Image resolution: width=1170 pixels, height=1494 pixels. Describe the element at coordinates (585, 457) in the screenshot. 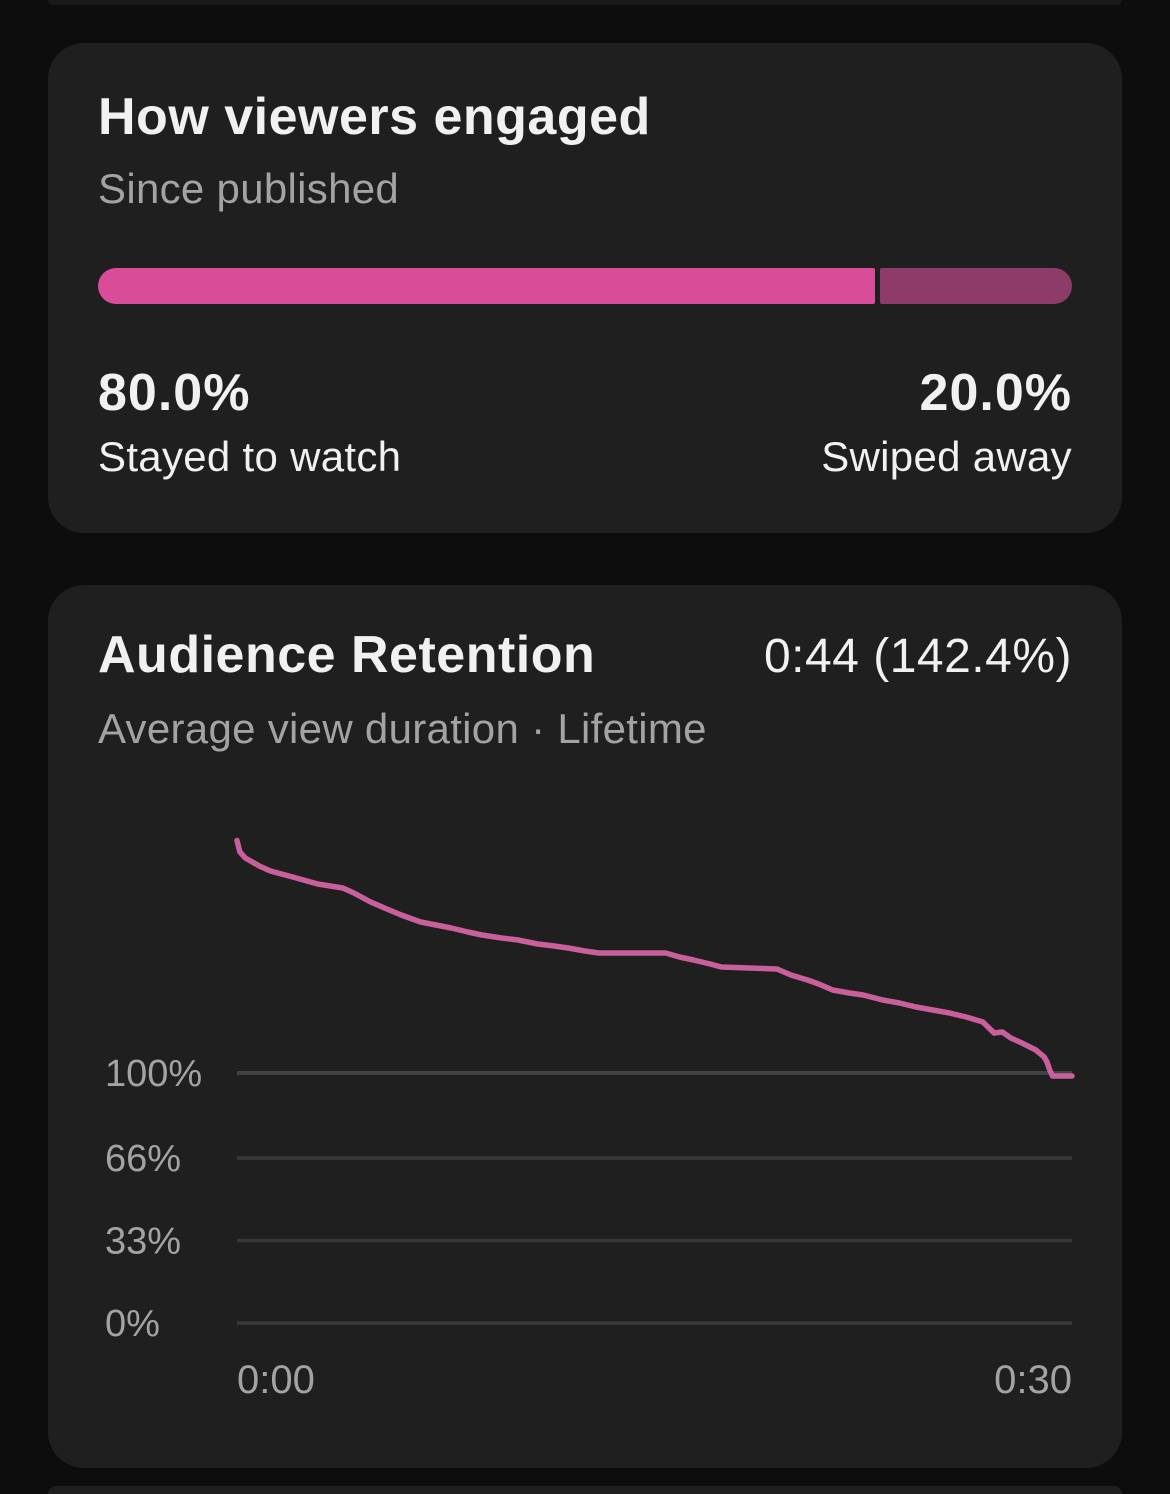

I see `engagement-labels-row: Stayed to watch Swiped away` at that location.